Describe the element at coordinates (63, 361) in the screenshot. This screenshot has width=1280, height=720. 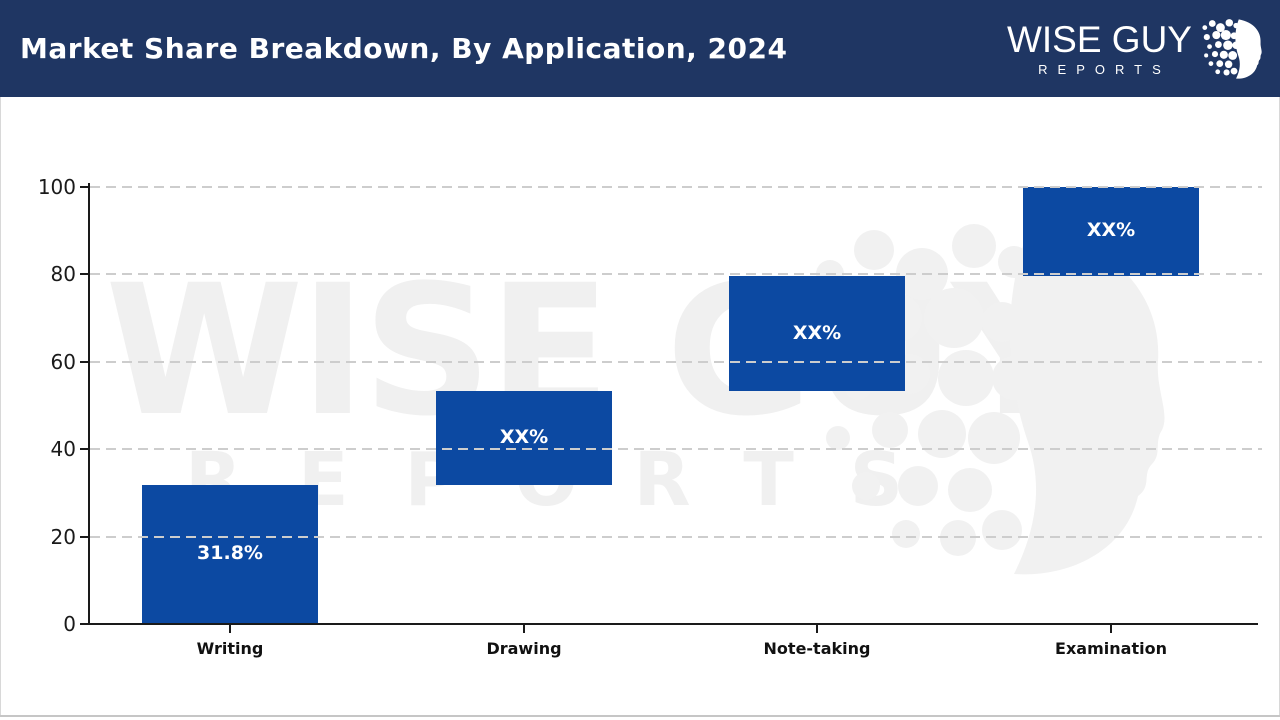
I see `y-tick-label: 60` at that location.